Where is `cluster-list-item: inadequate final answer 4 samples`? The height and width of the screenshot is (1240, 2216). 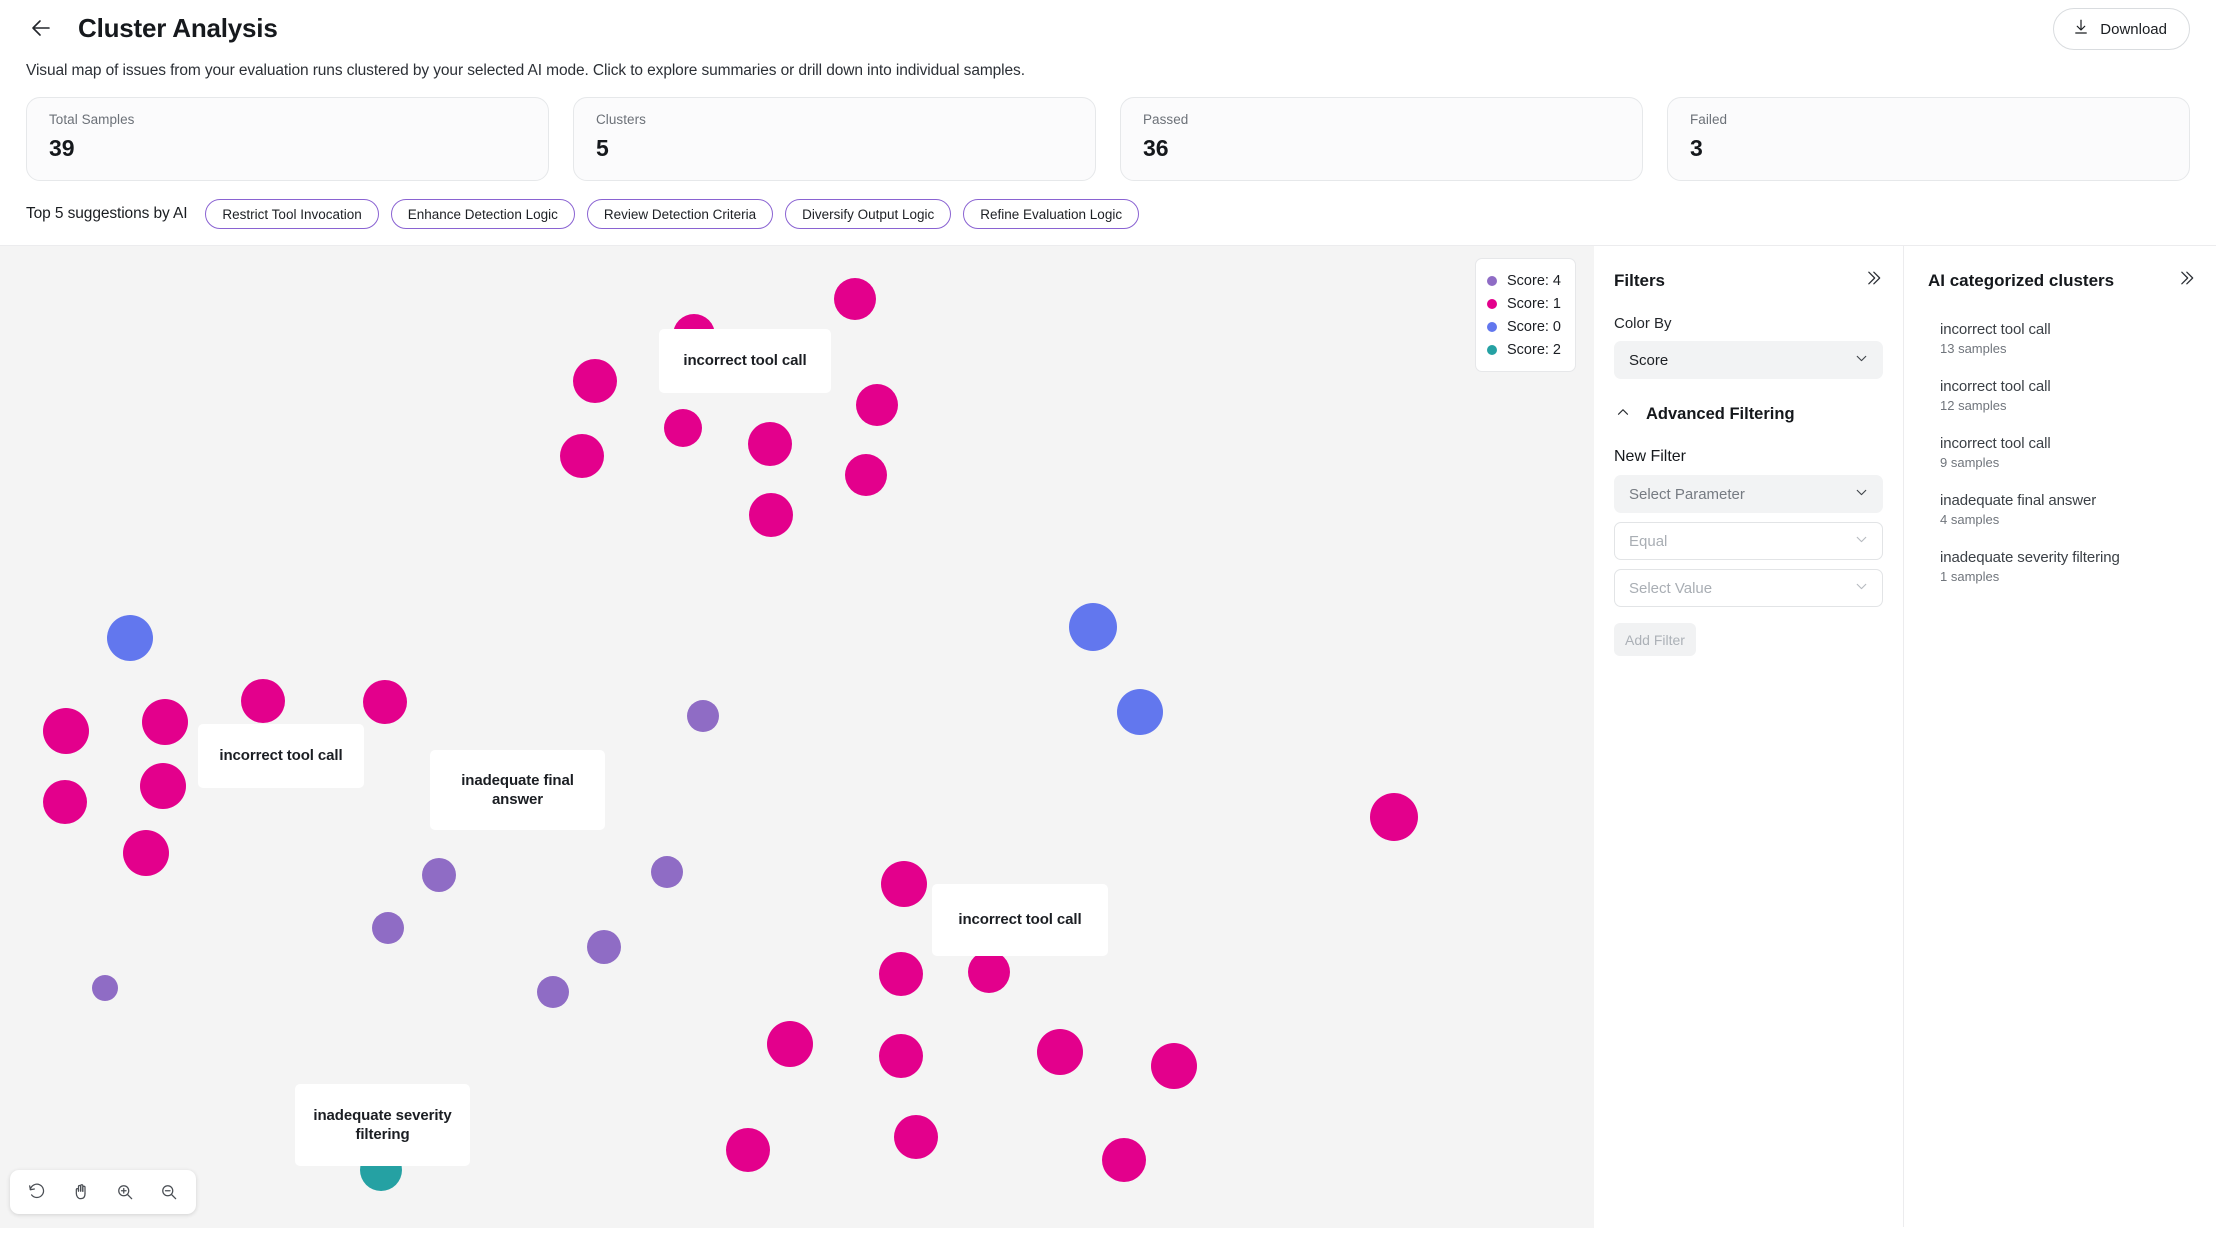 cluster-list-item: inadequate final answer 4 samples is located at coordinates (2068, 509).